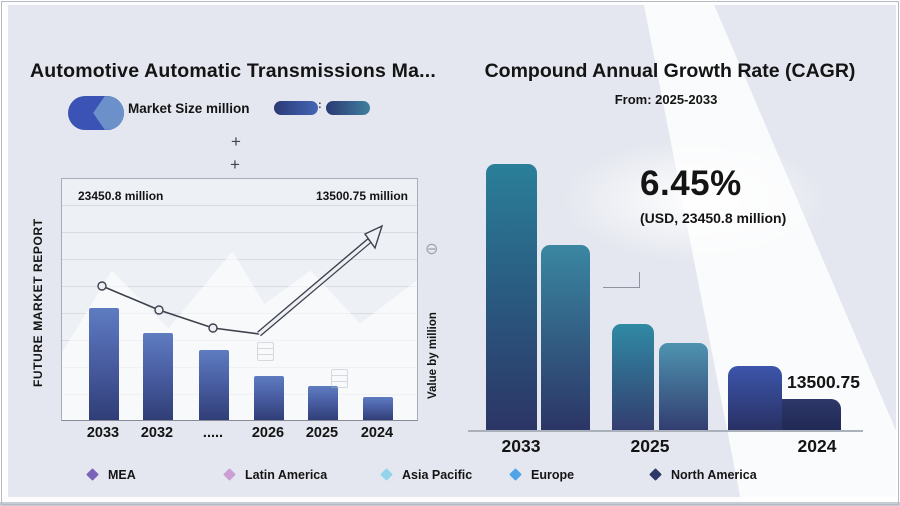  I want to click on legend-label: Europe, so click(553, 474).